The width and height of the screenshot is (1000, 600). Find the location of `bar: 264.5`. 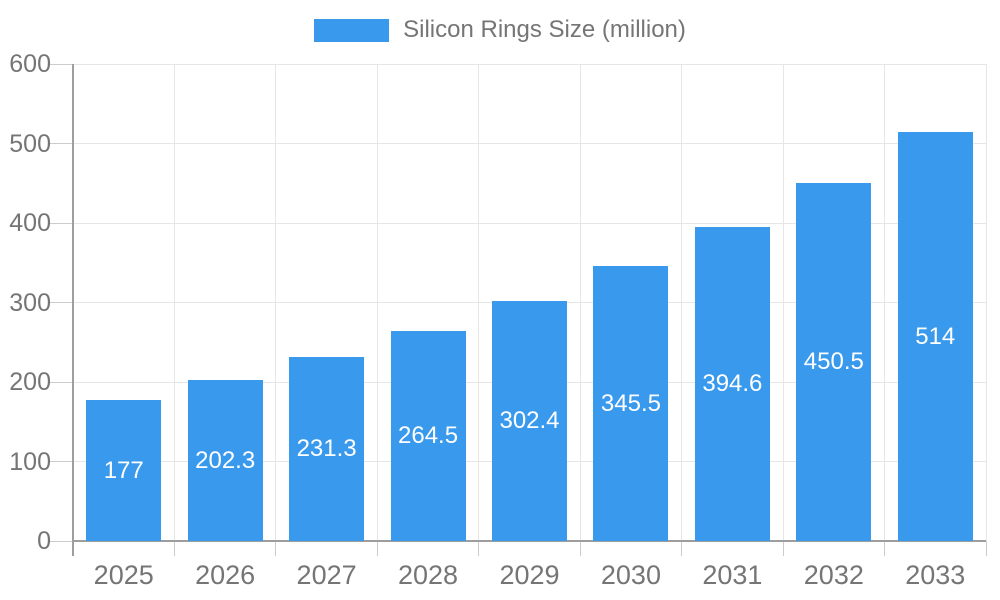

bar: 264.5 is located at coordinates (428, 435).